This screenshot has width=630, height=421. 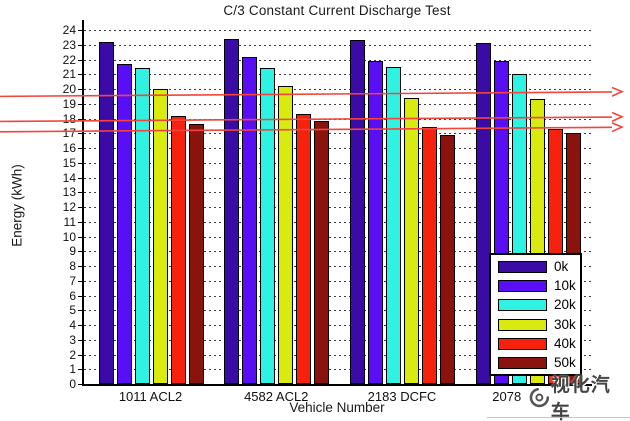 What do you see at coordinates (17, 205) in the screenshot?
I see `y-axis-label: Energy (kWh)` at bounding box center [17, 205].